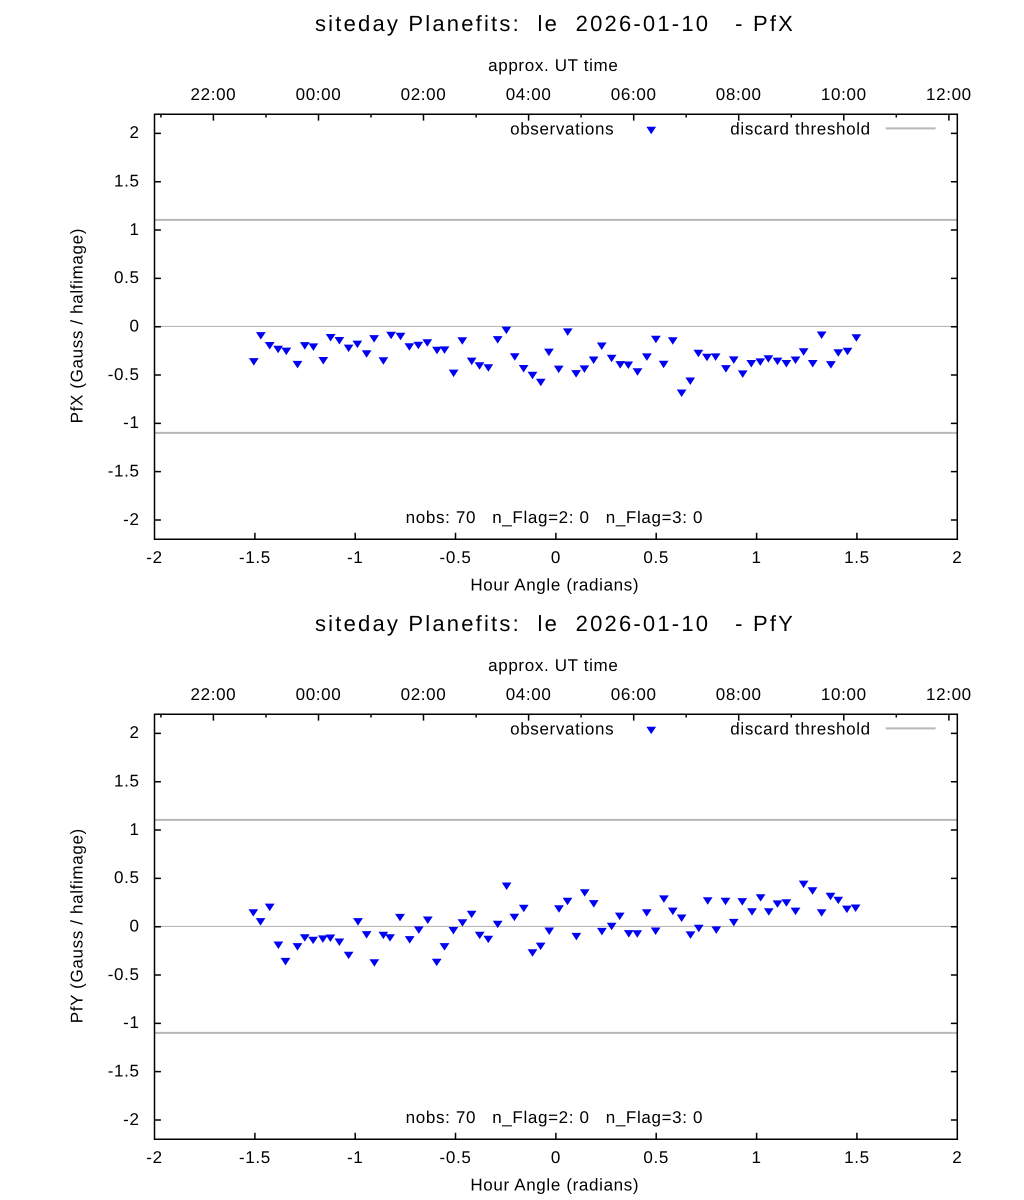  Describe the element at coordinates (555, 23) in the screenshot. I see `svg-text:siteday Planefits: le 2026-0: siteday Planefits: le 2026-01-10 - PfX` at that location.